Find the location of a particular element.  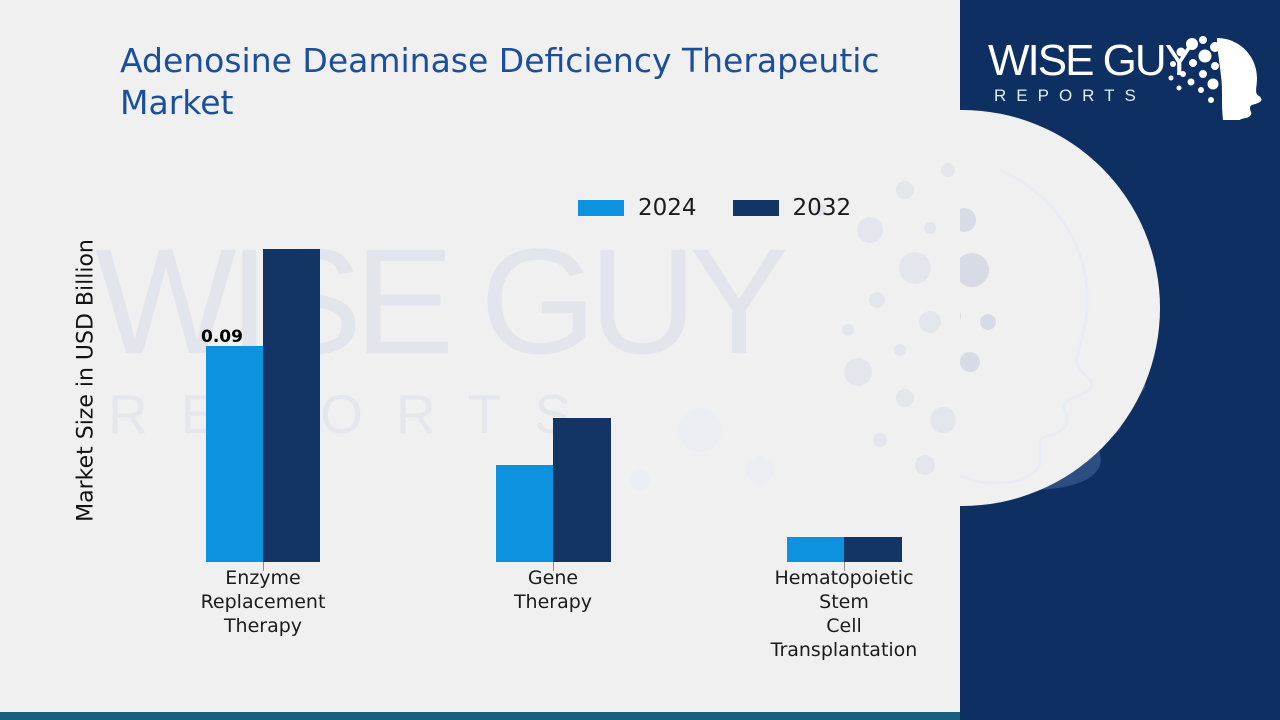

legend-item-2032: 2032 is located at coordinates (792, 208).